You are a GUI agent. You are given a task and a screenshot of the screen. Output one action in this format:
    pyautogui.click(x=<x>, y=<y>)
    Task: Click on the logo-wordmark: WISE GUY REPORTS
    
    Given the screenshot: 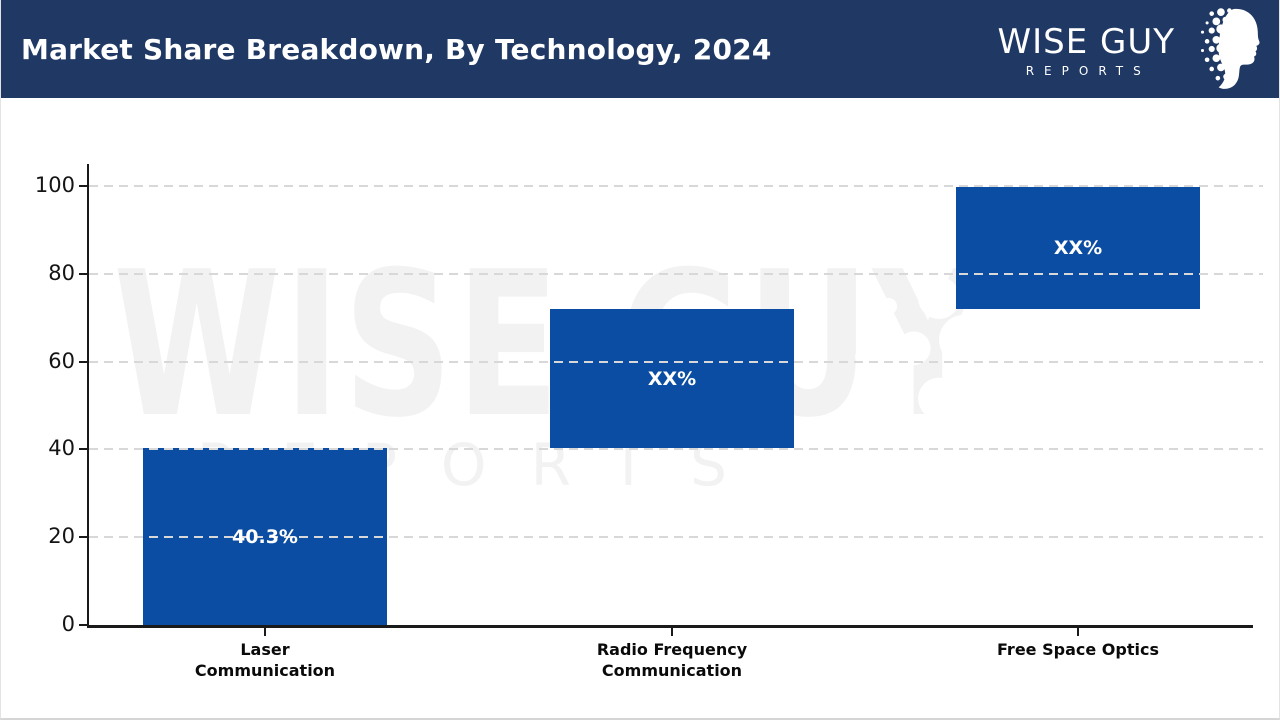 What is the action you would take?
    pyautogui.click(x=1086, y=51)
    